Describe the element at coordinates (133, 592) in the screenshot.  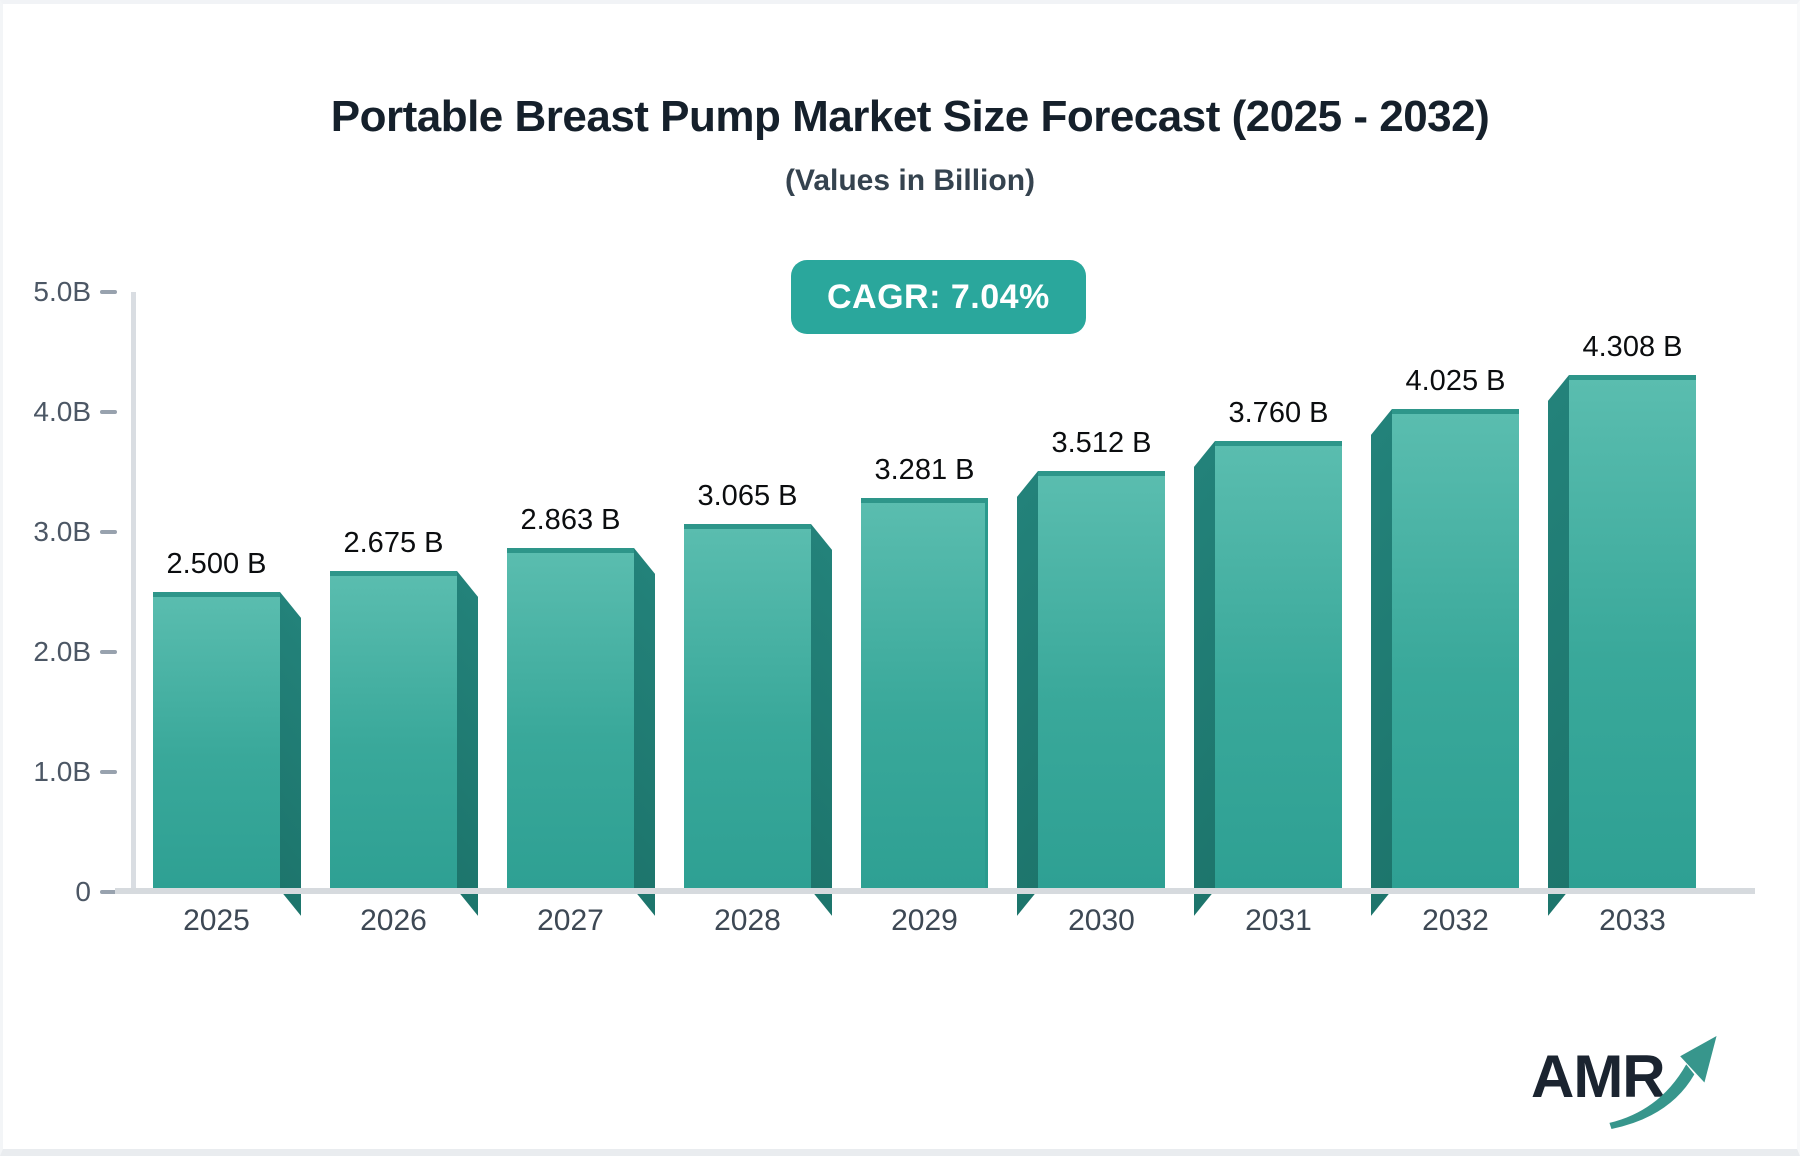
I see `y-axis-line` at that location.